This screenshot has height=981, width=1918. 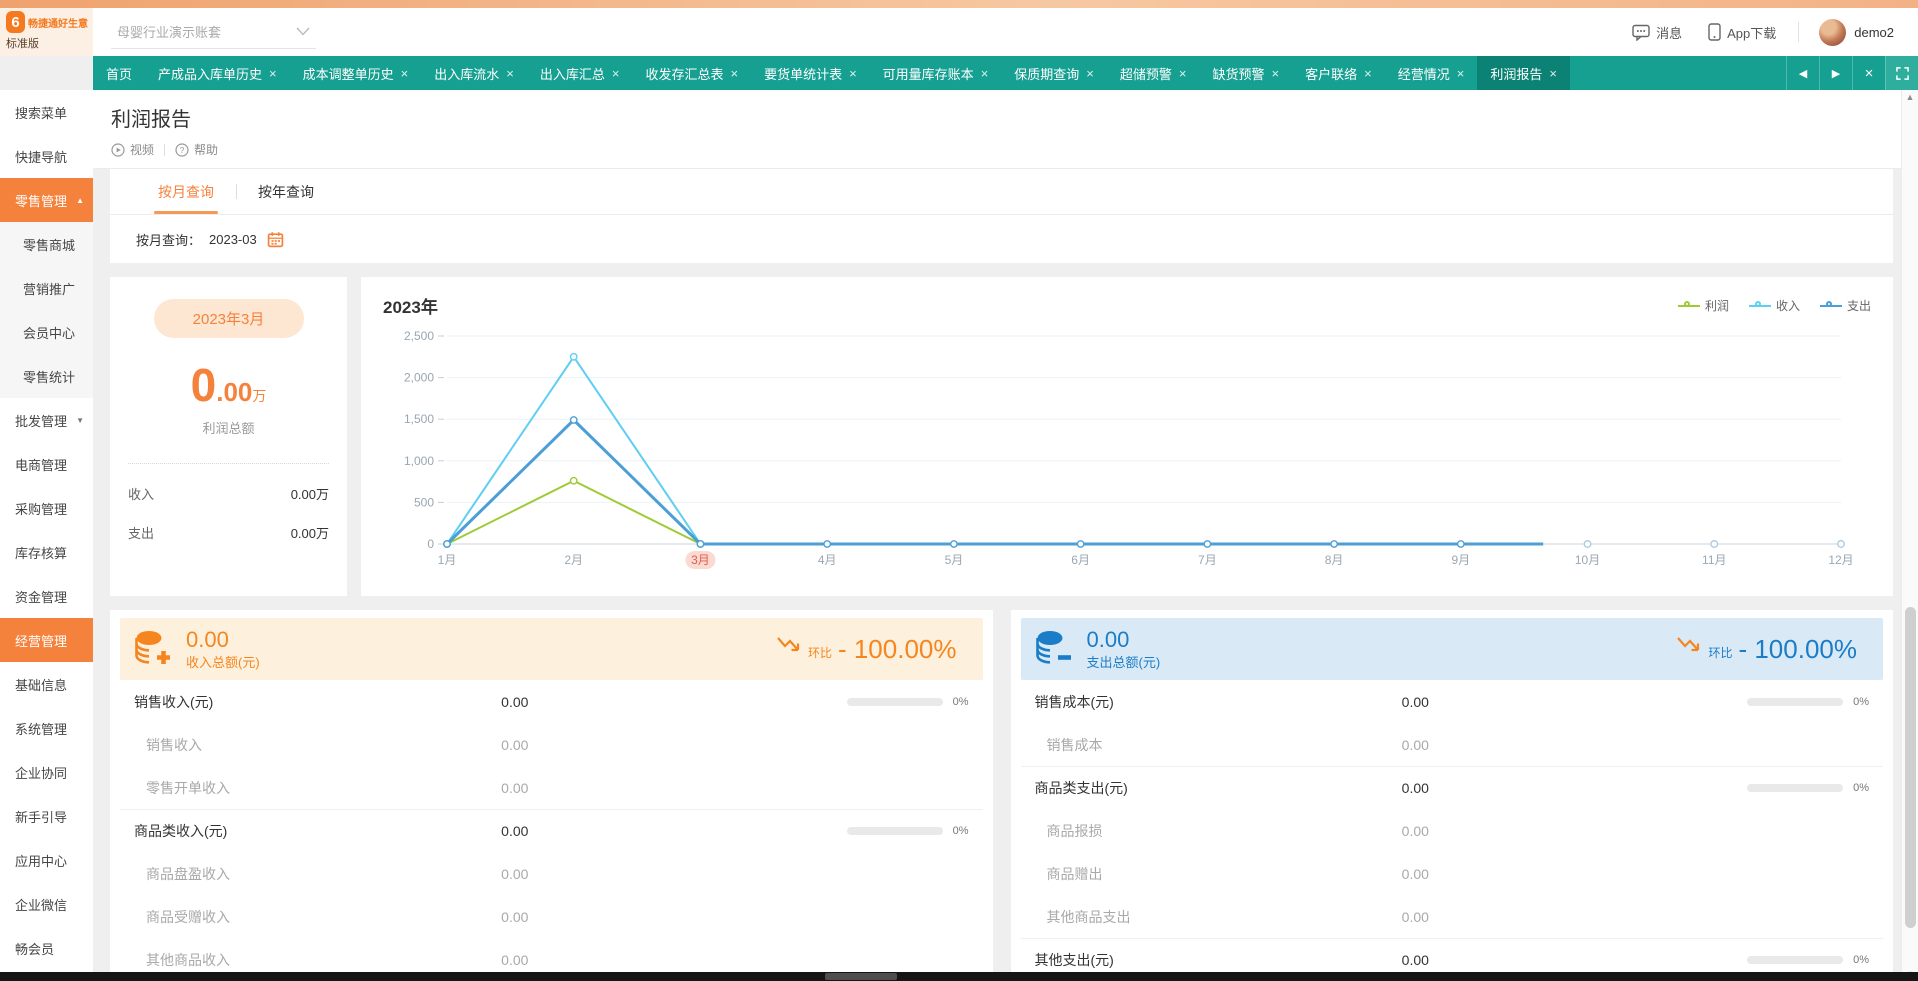 What do you see at coordinates (118, 149) in the screenshot?
I see `play-circle-icon` at bounding box center [118, 149].